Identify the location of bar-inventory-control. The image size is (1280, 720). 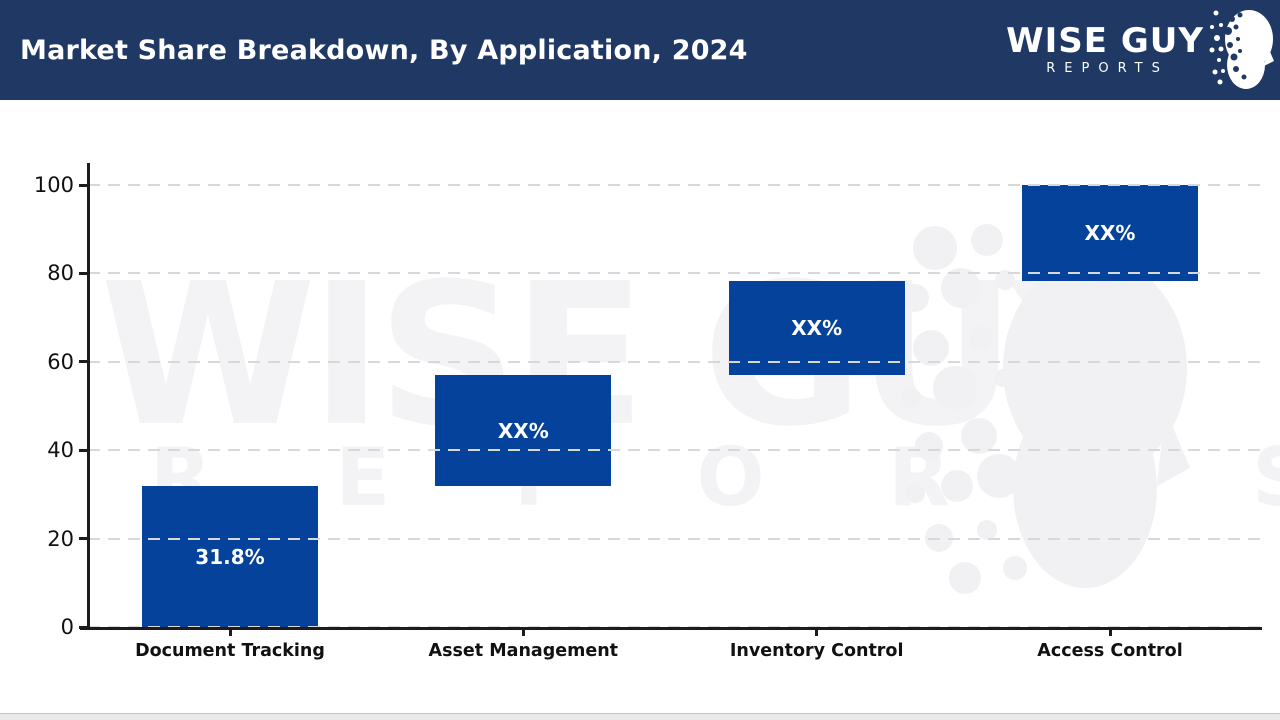
(816, 327).